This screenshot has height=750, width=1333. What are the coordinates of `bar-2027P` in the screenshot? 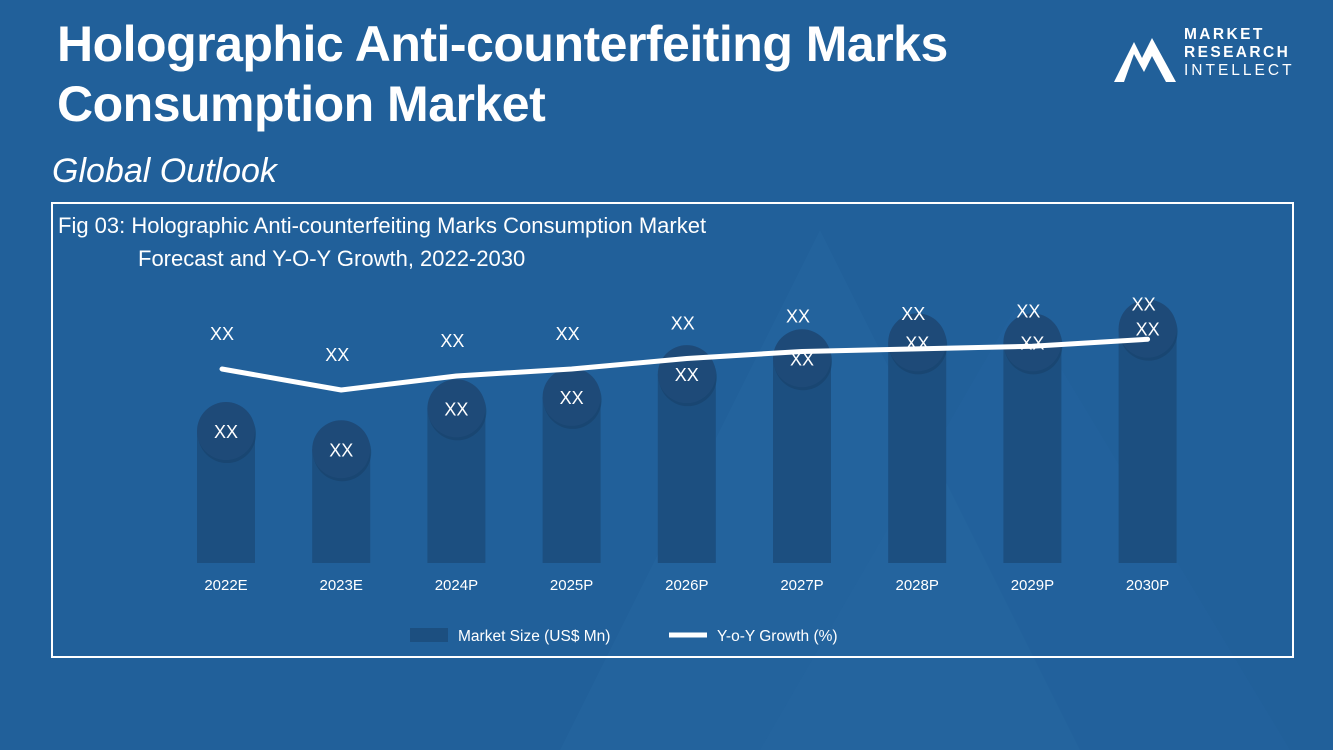 It's located at (802, 460).